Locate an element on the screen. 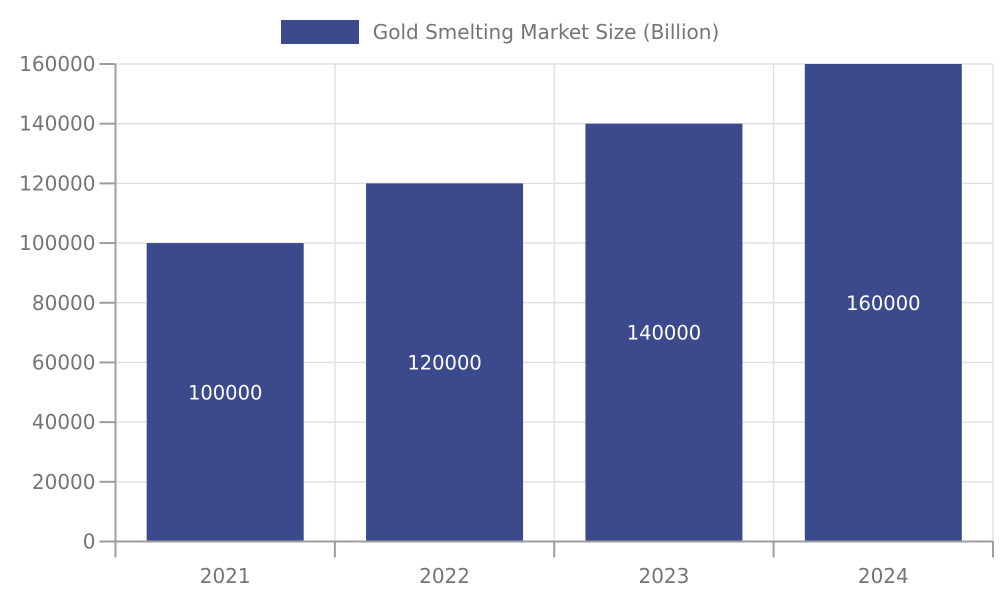 The image size is (1000, 600). y-tick-label: 160000 is located at coordinates (57, 64).